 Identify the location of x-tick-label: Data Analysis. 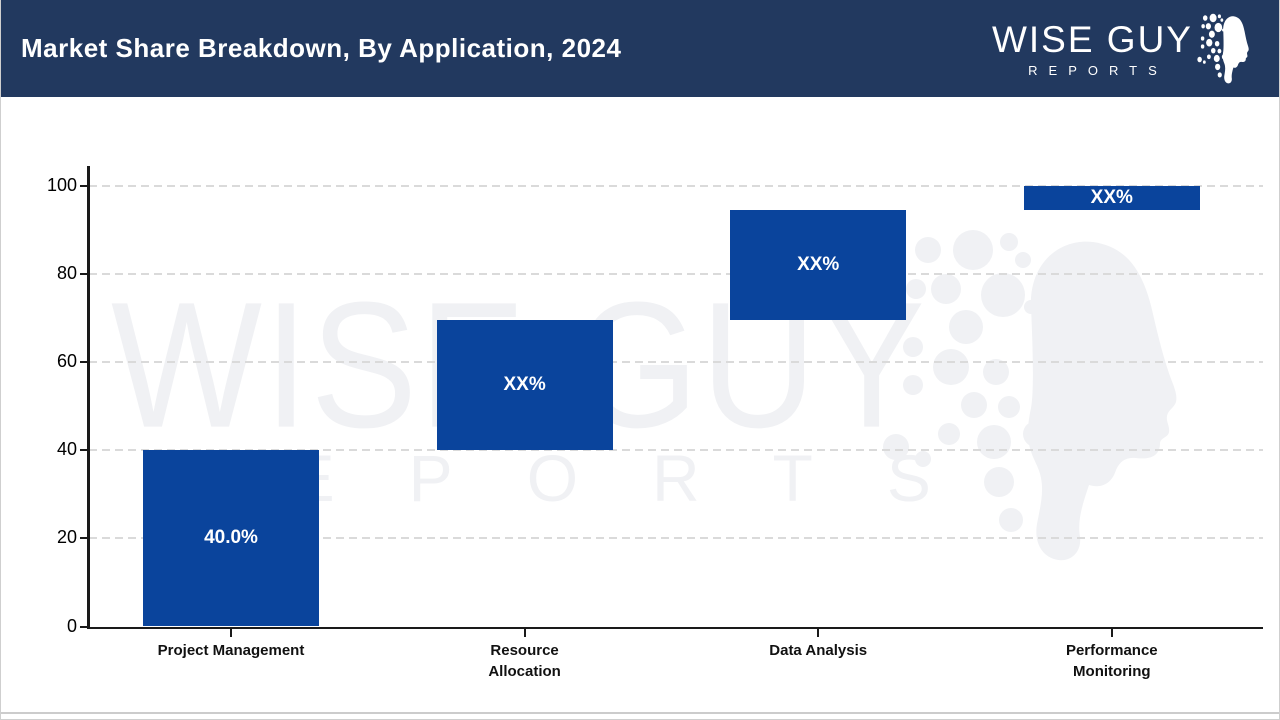
(818, 650).